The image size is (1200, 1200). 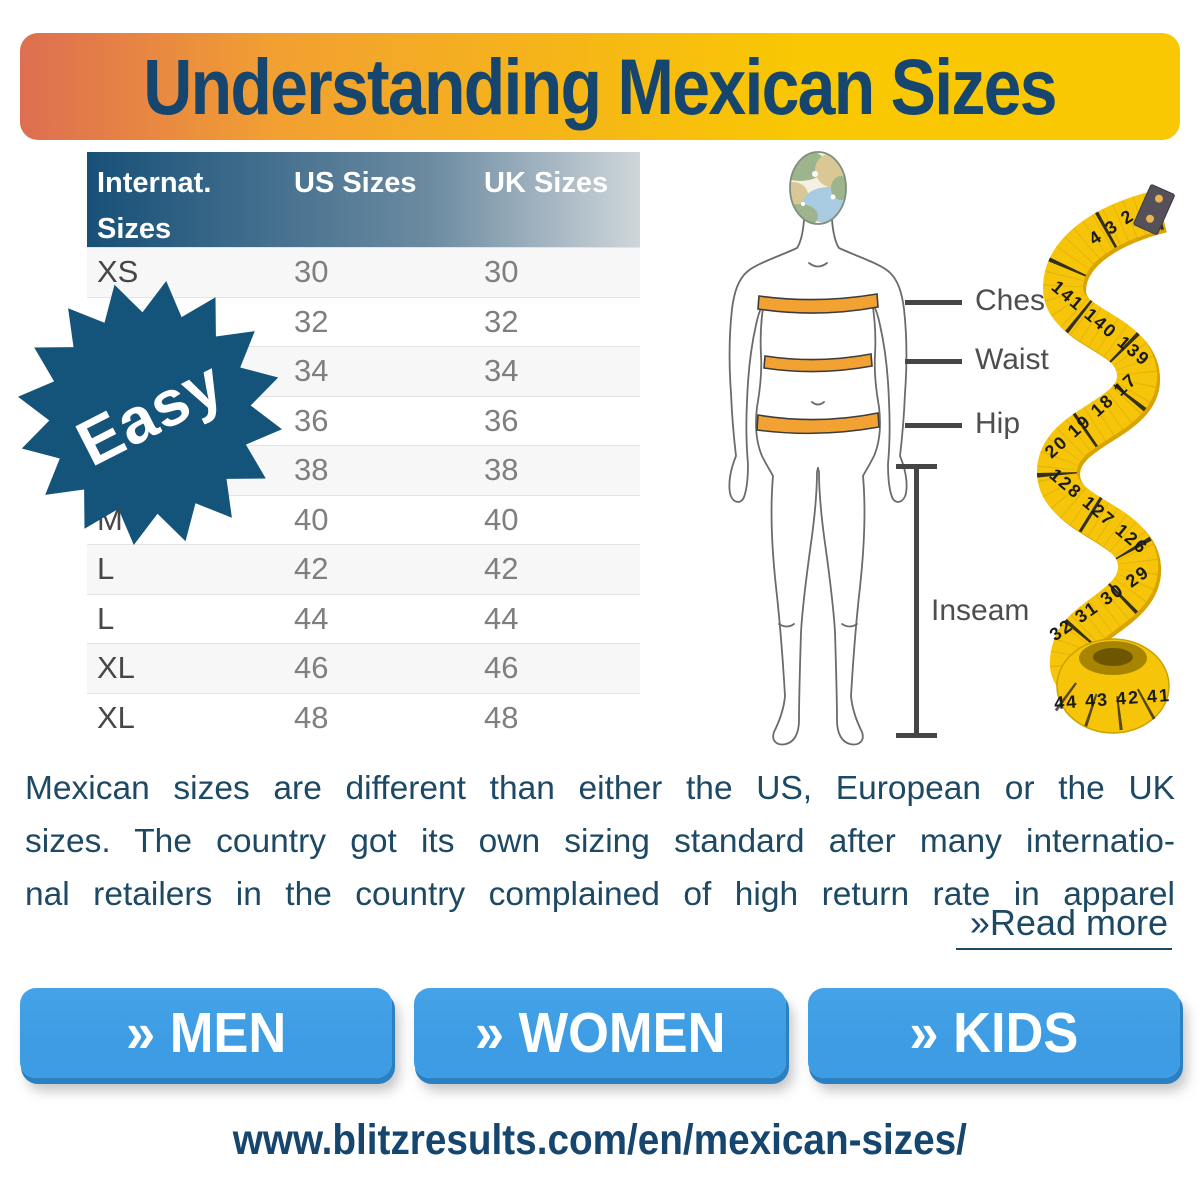 What do you see at coordinates (773, 482) in the screenshot?
I see `body-outline-left` at bounding box center [773, 482].